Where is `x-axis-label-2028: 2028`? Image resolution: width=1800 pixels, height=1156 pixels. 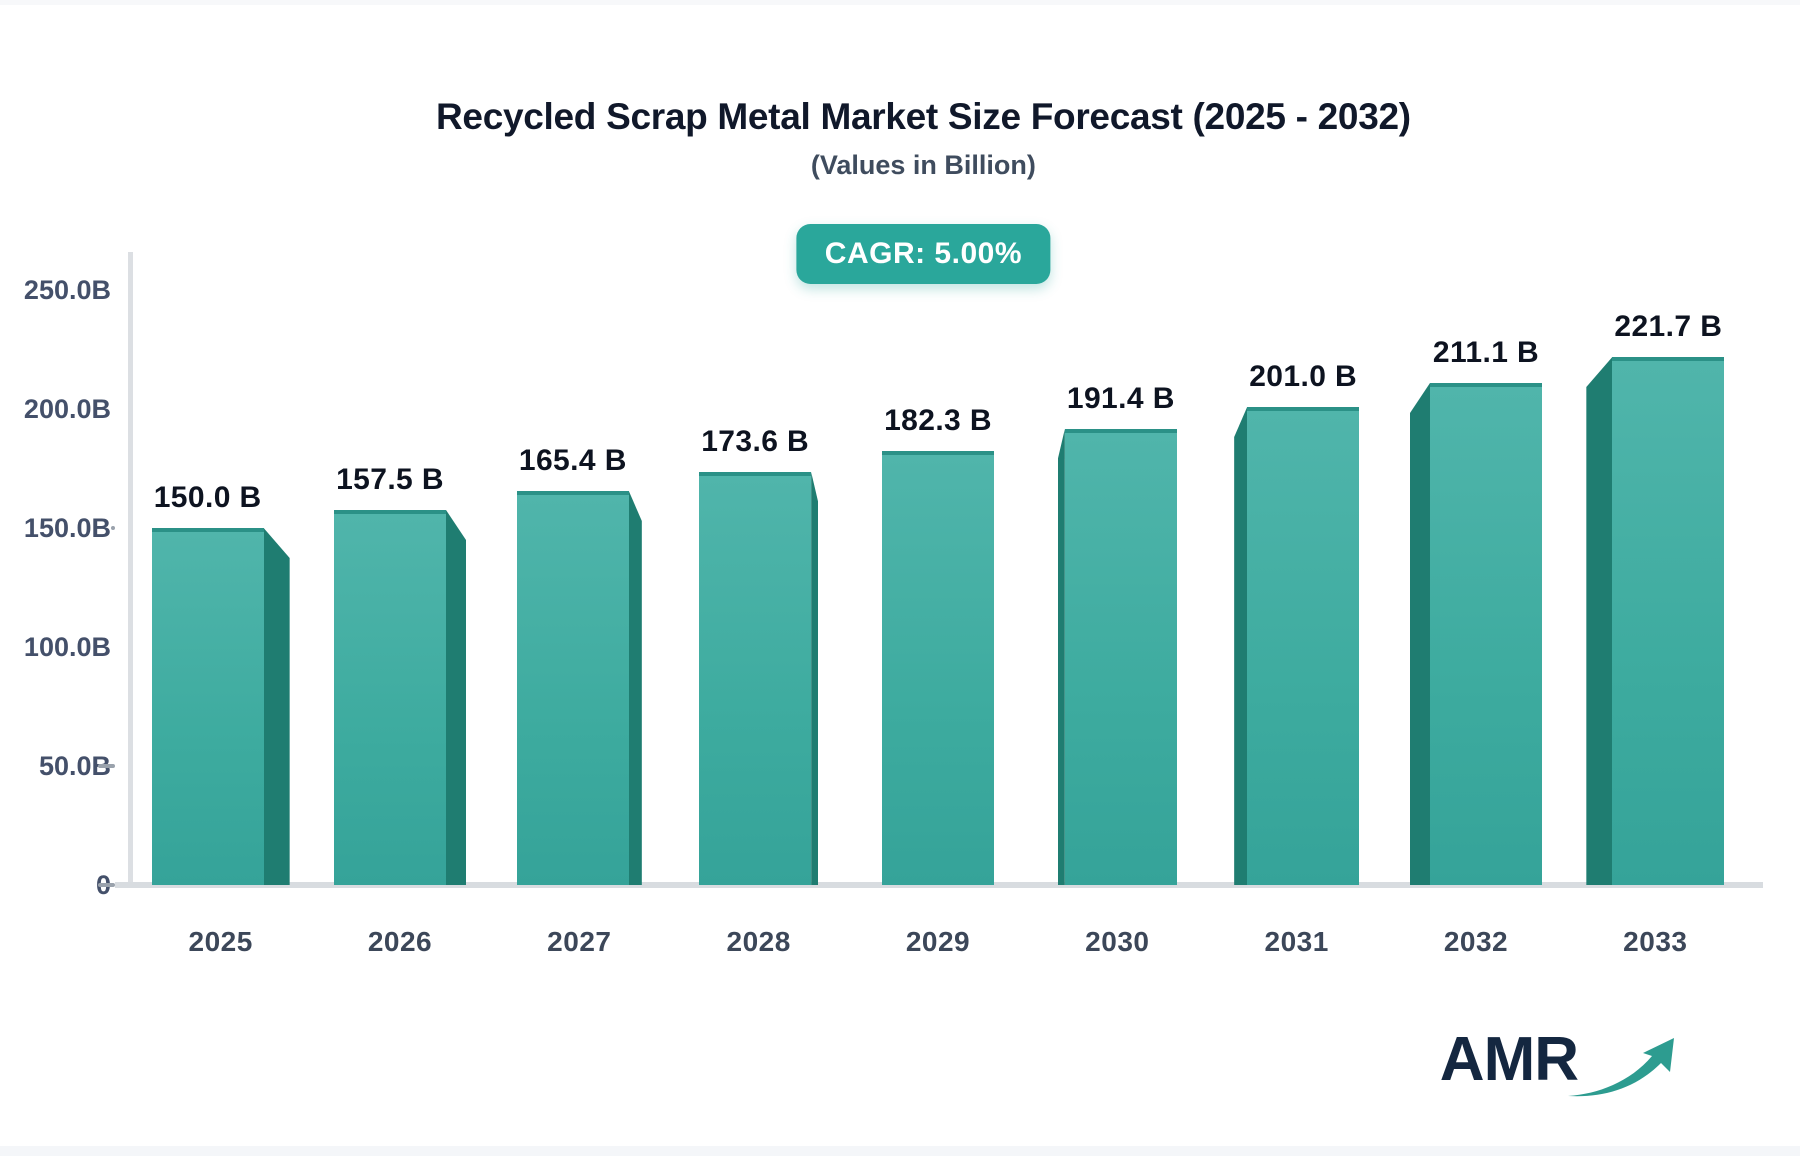
x-axis-label-2028: 2028 is located at coordinates (758, 941).